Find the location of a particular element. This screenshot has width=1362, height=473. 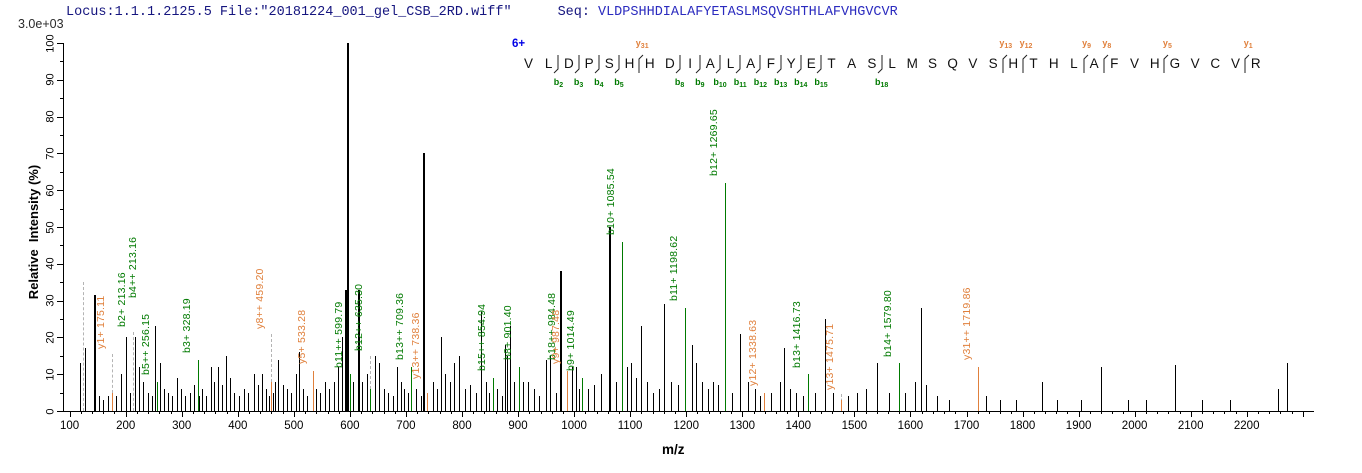

fragment-label-b15++: b15++ 854.94 is located at coordinates (481, 337).